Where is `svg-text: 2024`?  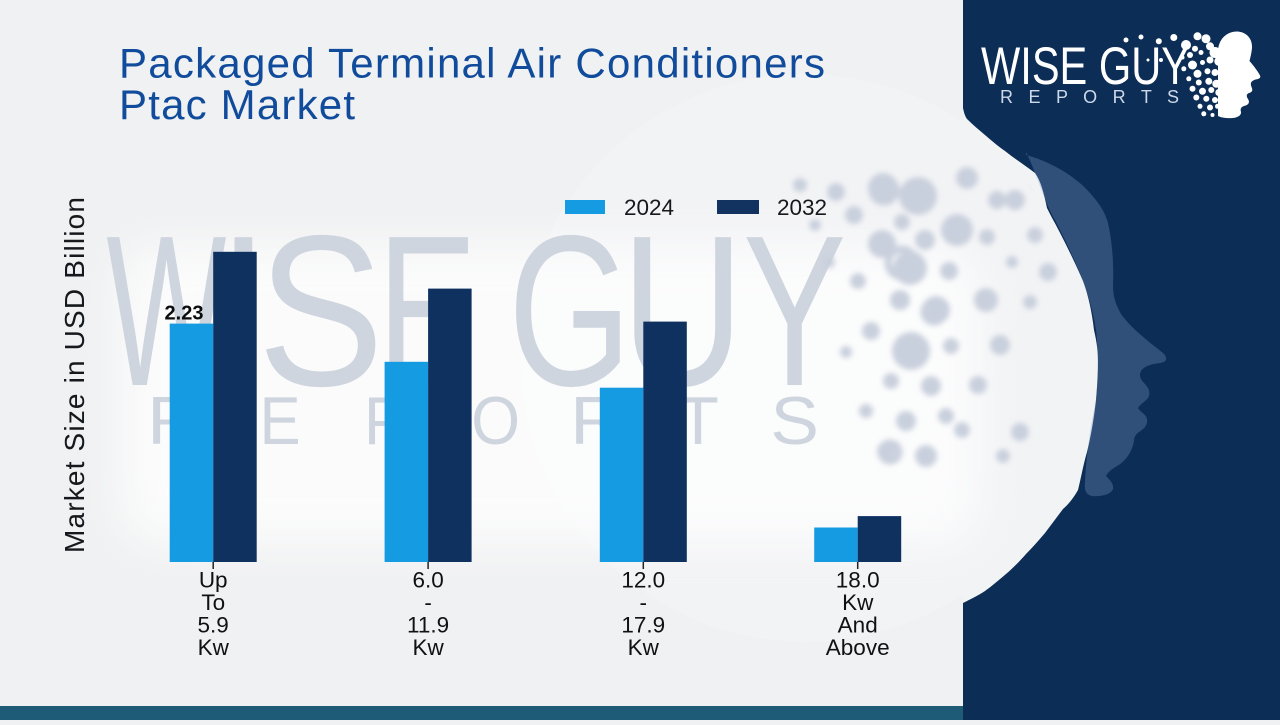
svg-text: 2024 is located at coordinates (649, 207).